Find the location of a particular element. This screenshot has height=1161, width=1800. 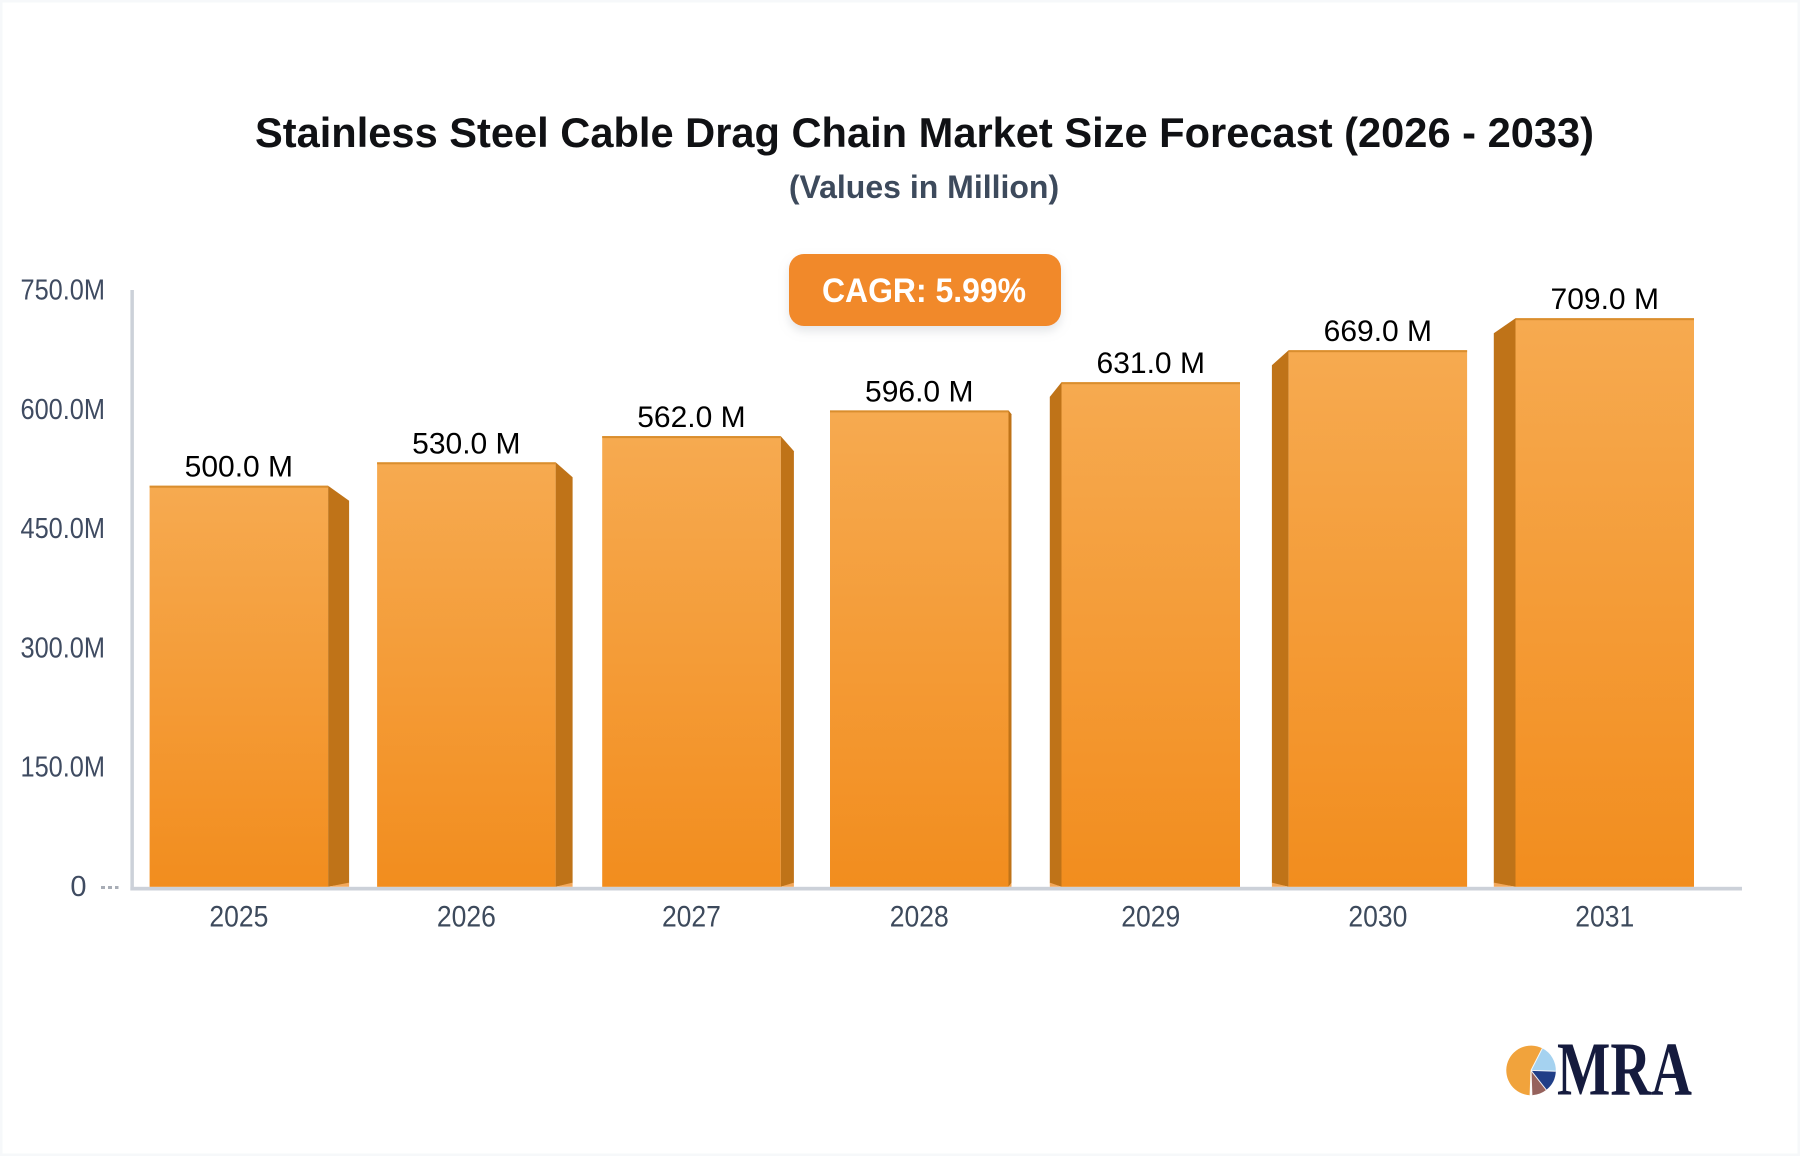

svg-text: 562.0 M is located at coordinates (691, 417).